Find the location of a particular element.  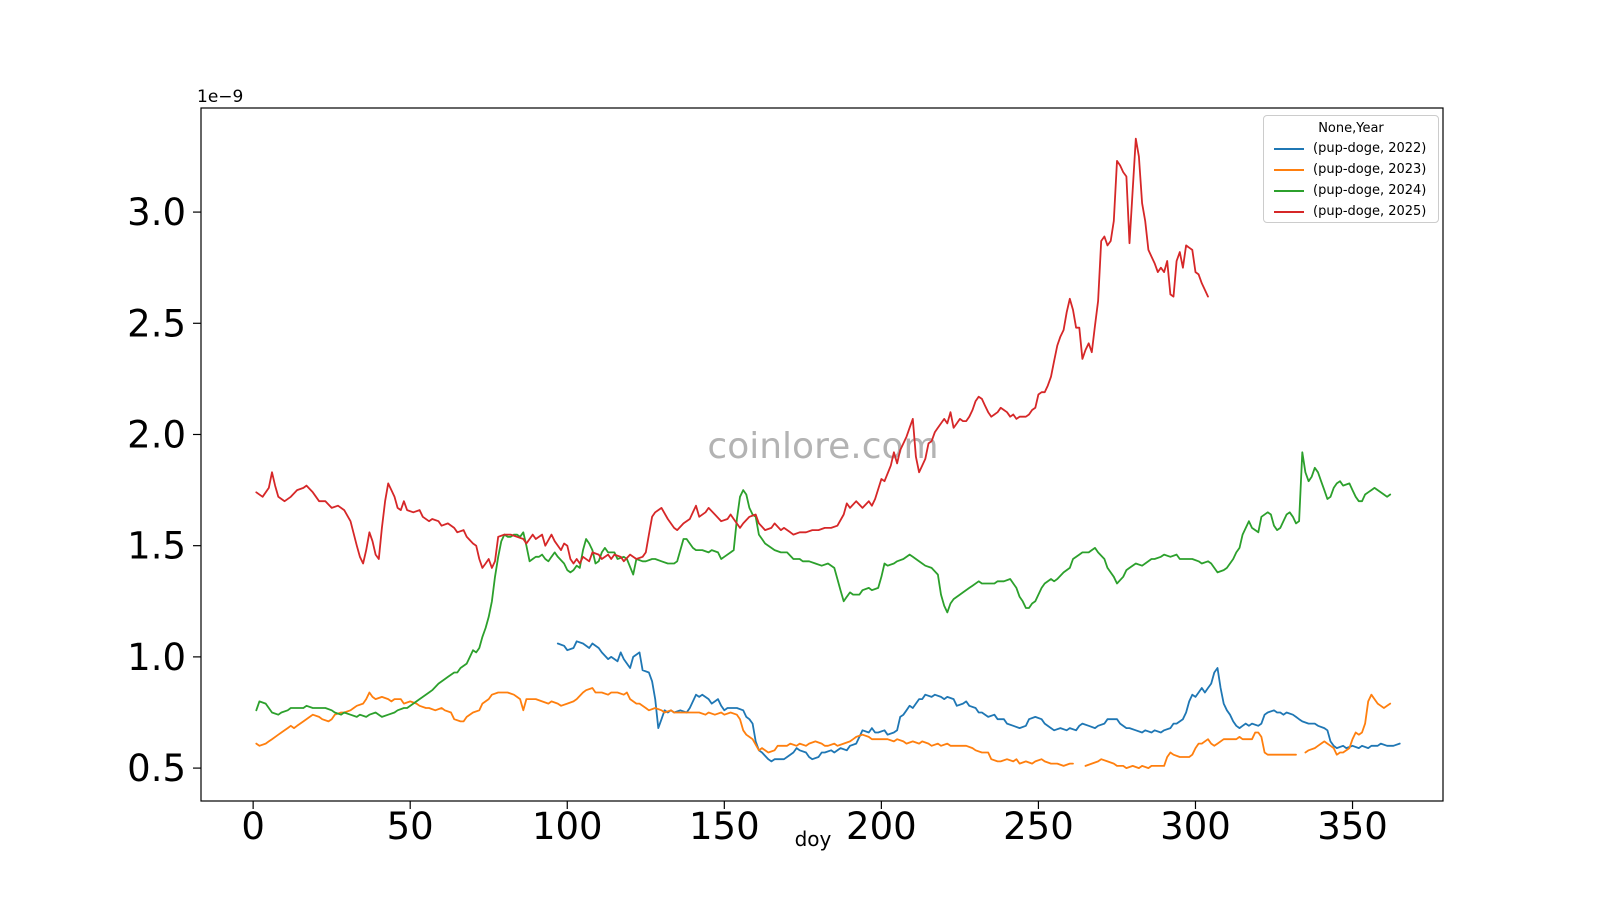

legend-label-2022: (pup-doge, 2022) is located at coordinates (1370, 148).